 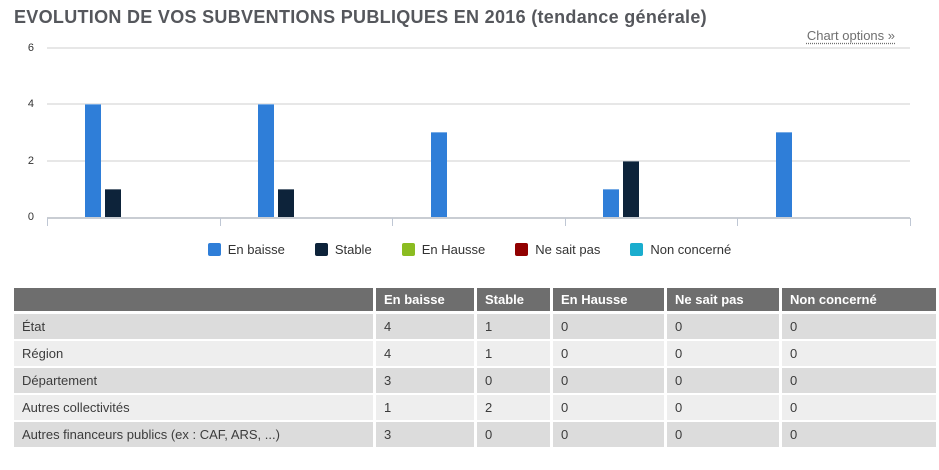 I want to click on table-row: État 4 1 0 0 0, so click(x=476, y=327).